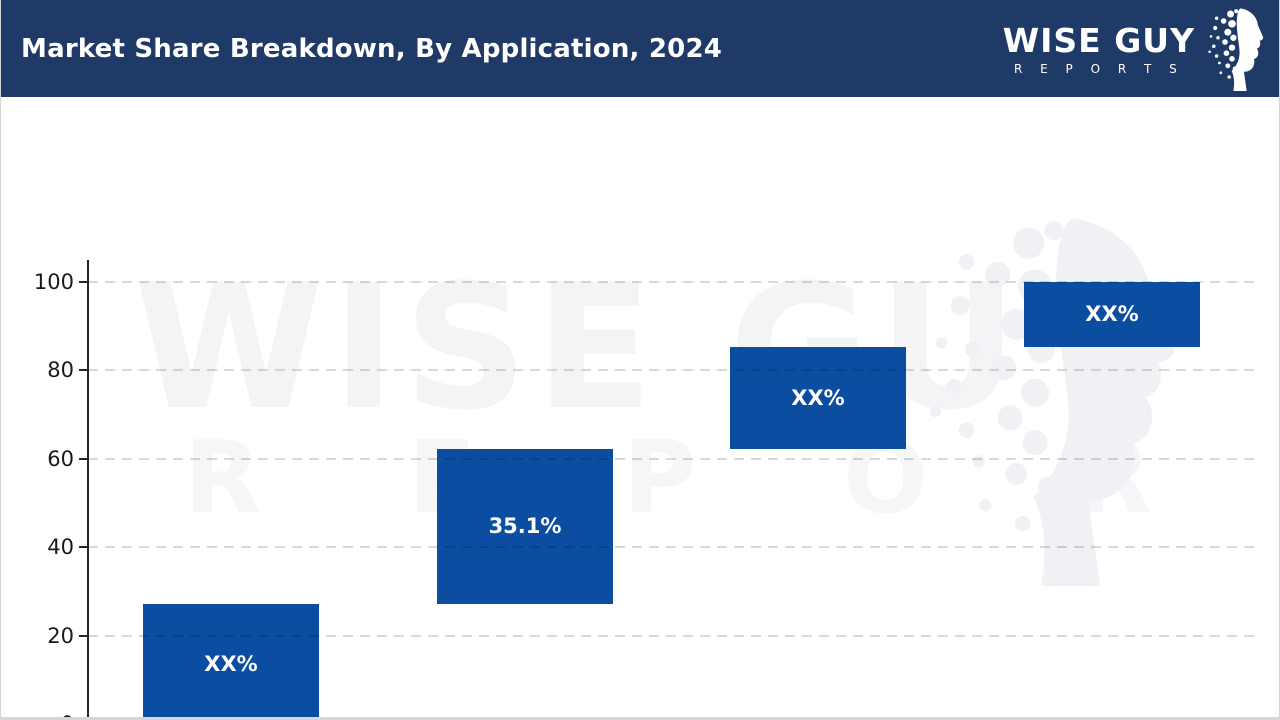  I want to click on bar-value-label-2: XX%, so click(818, 397).